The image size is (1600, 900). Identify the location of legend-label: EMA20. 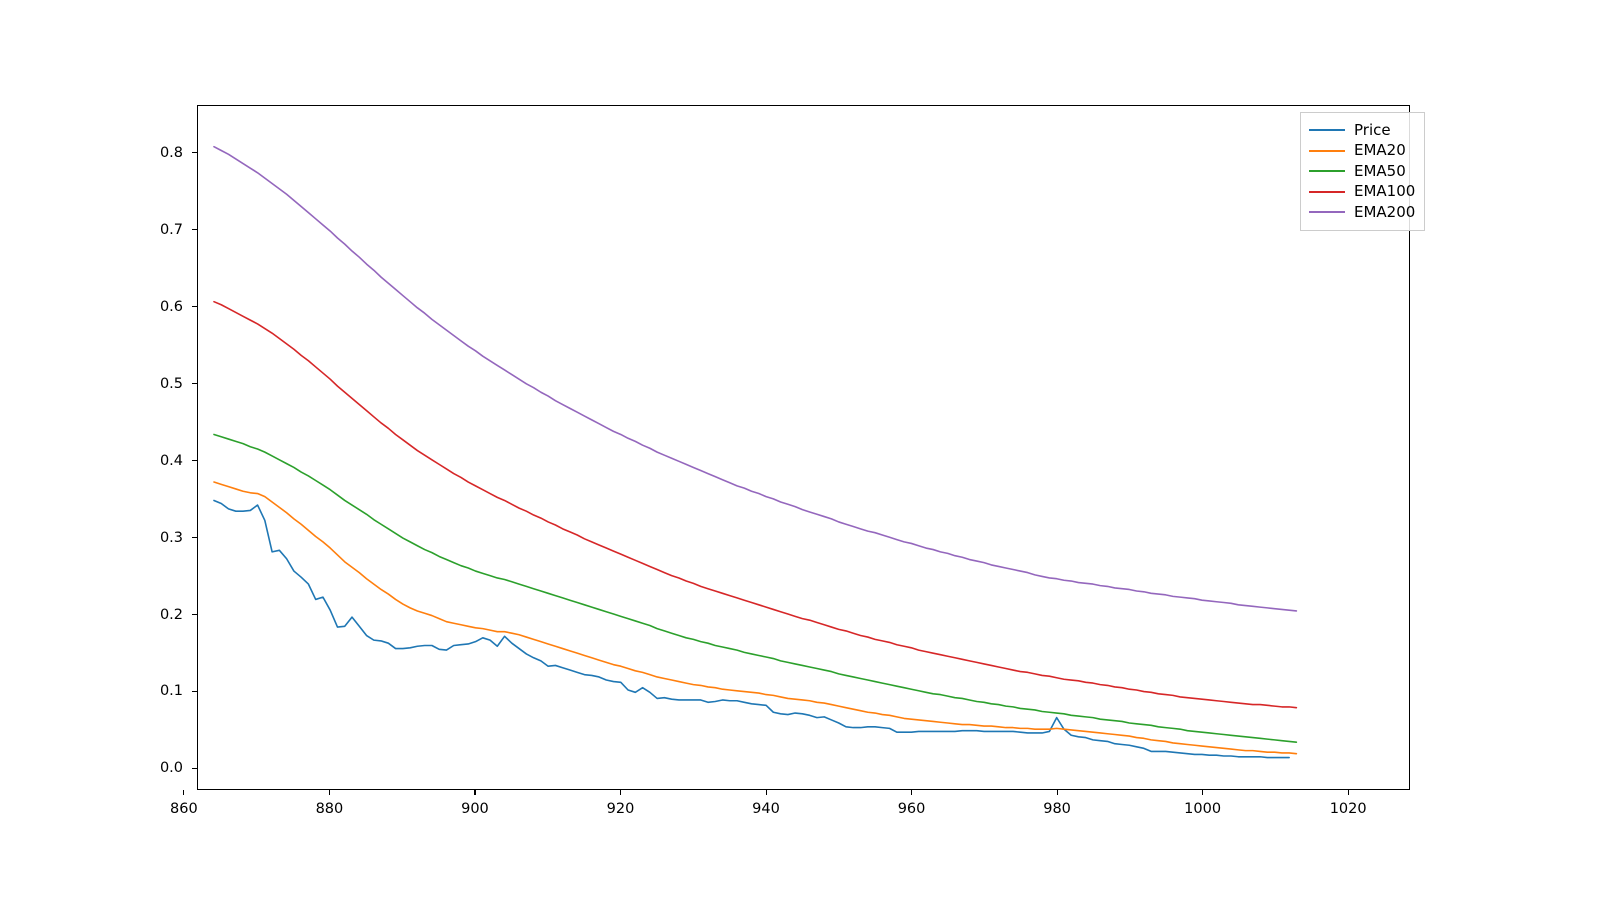
(1380, 150).